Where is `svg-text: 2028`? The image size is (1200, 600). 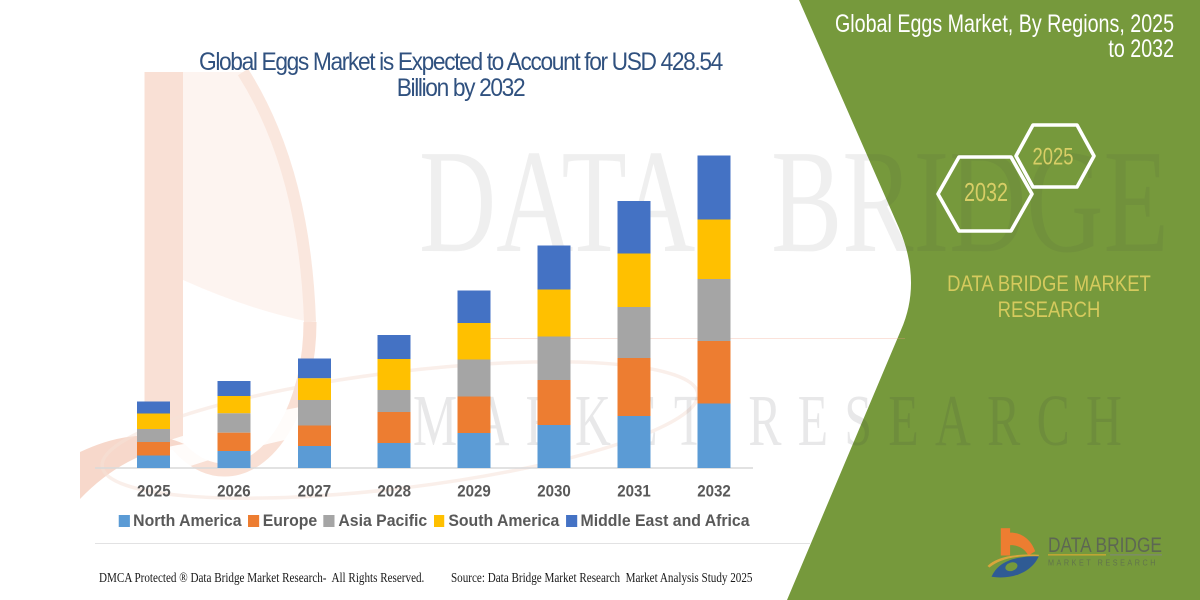
svg-text: 2028 is located at coordinates (394, 491).